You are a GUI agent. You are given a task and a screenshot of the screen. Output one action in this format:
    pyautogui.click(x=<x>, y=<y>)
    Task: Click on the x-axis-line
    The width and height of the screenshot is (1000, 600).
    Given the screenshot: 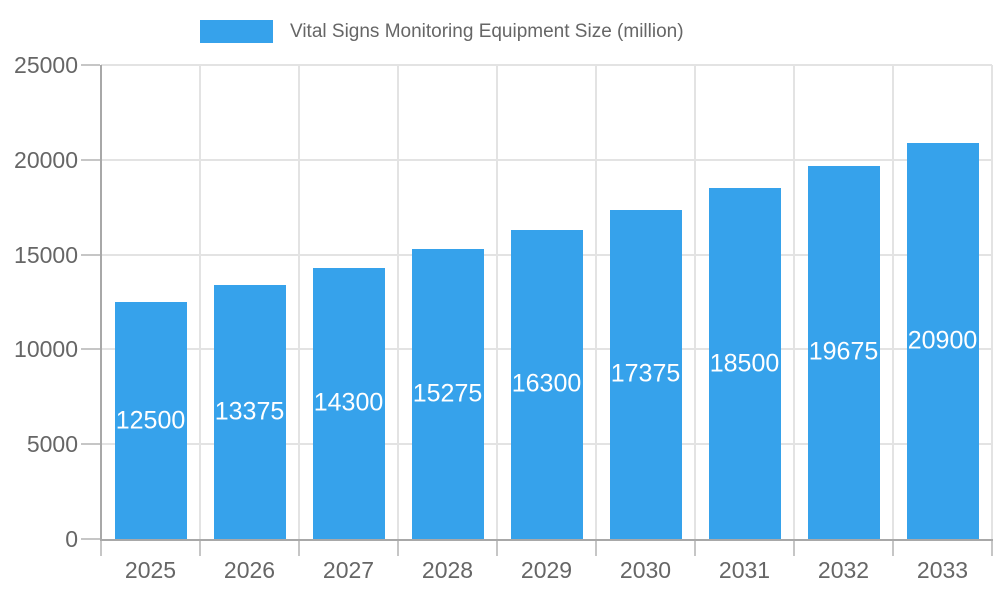 What is the action you would take?
    pyautogui.click(x=546, y=540)
    